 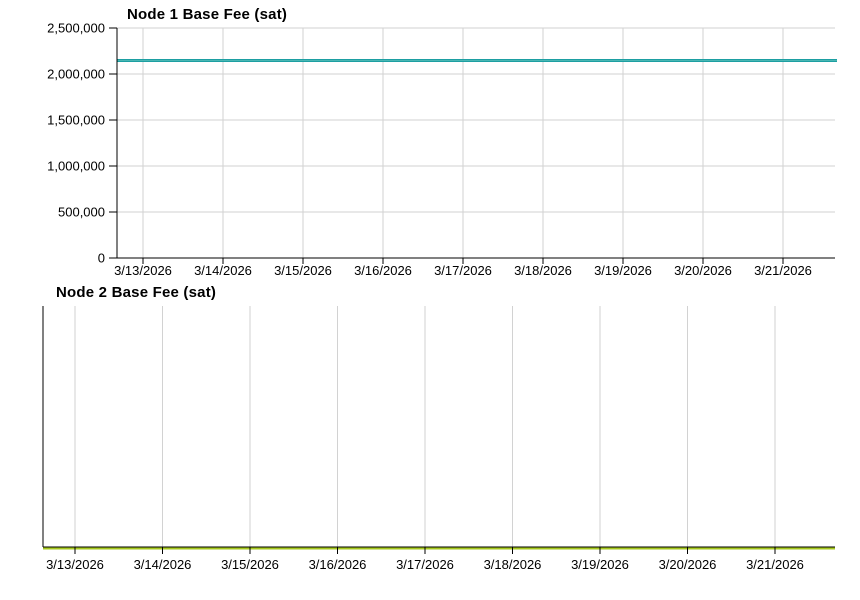 I want to click on node1-chart-title: Node 1 Base Fee (sat), so click(x=207, y=14).